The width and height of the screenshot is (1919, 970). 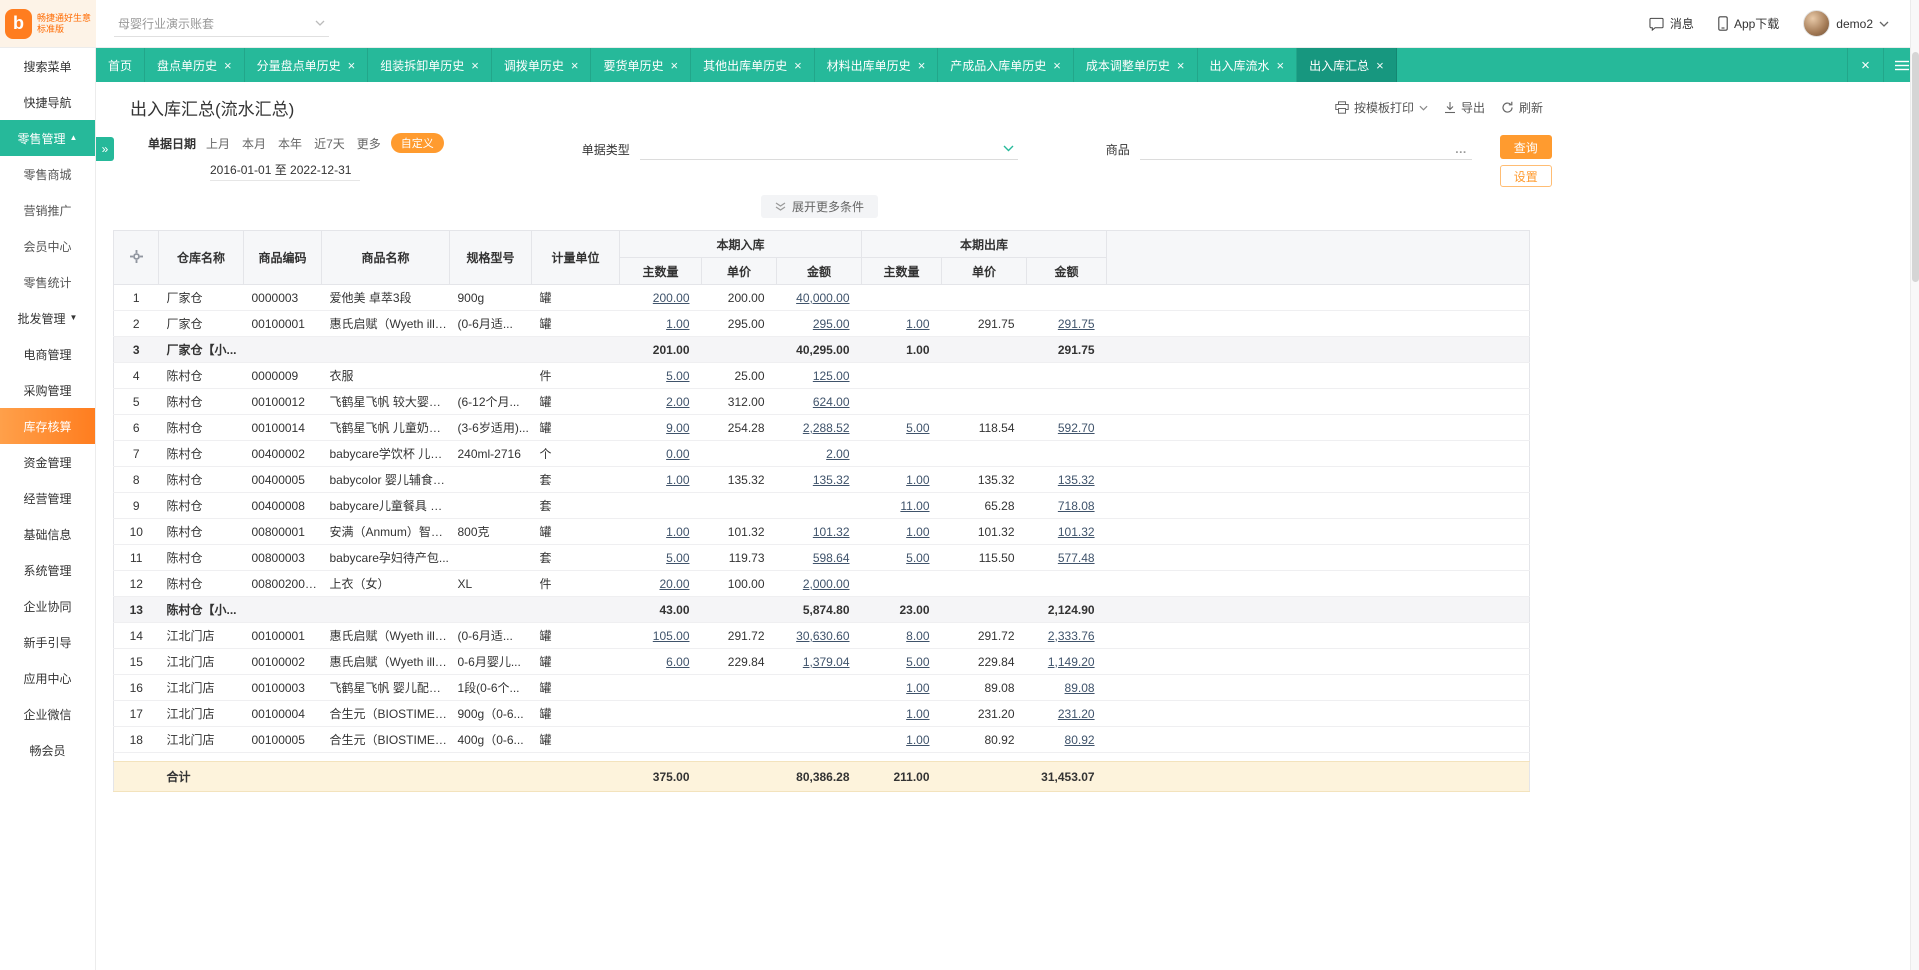 What do you see at coordinates (1464, 107) in the screenshot?
I see `export-button: 导出` at bounding box center [1464, 107].